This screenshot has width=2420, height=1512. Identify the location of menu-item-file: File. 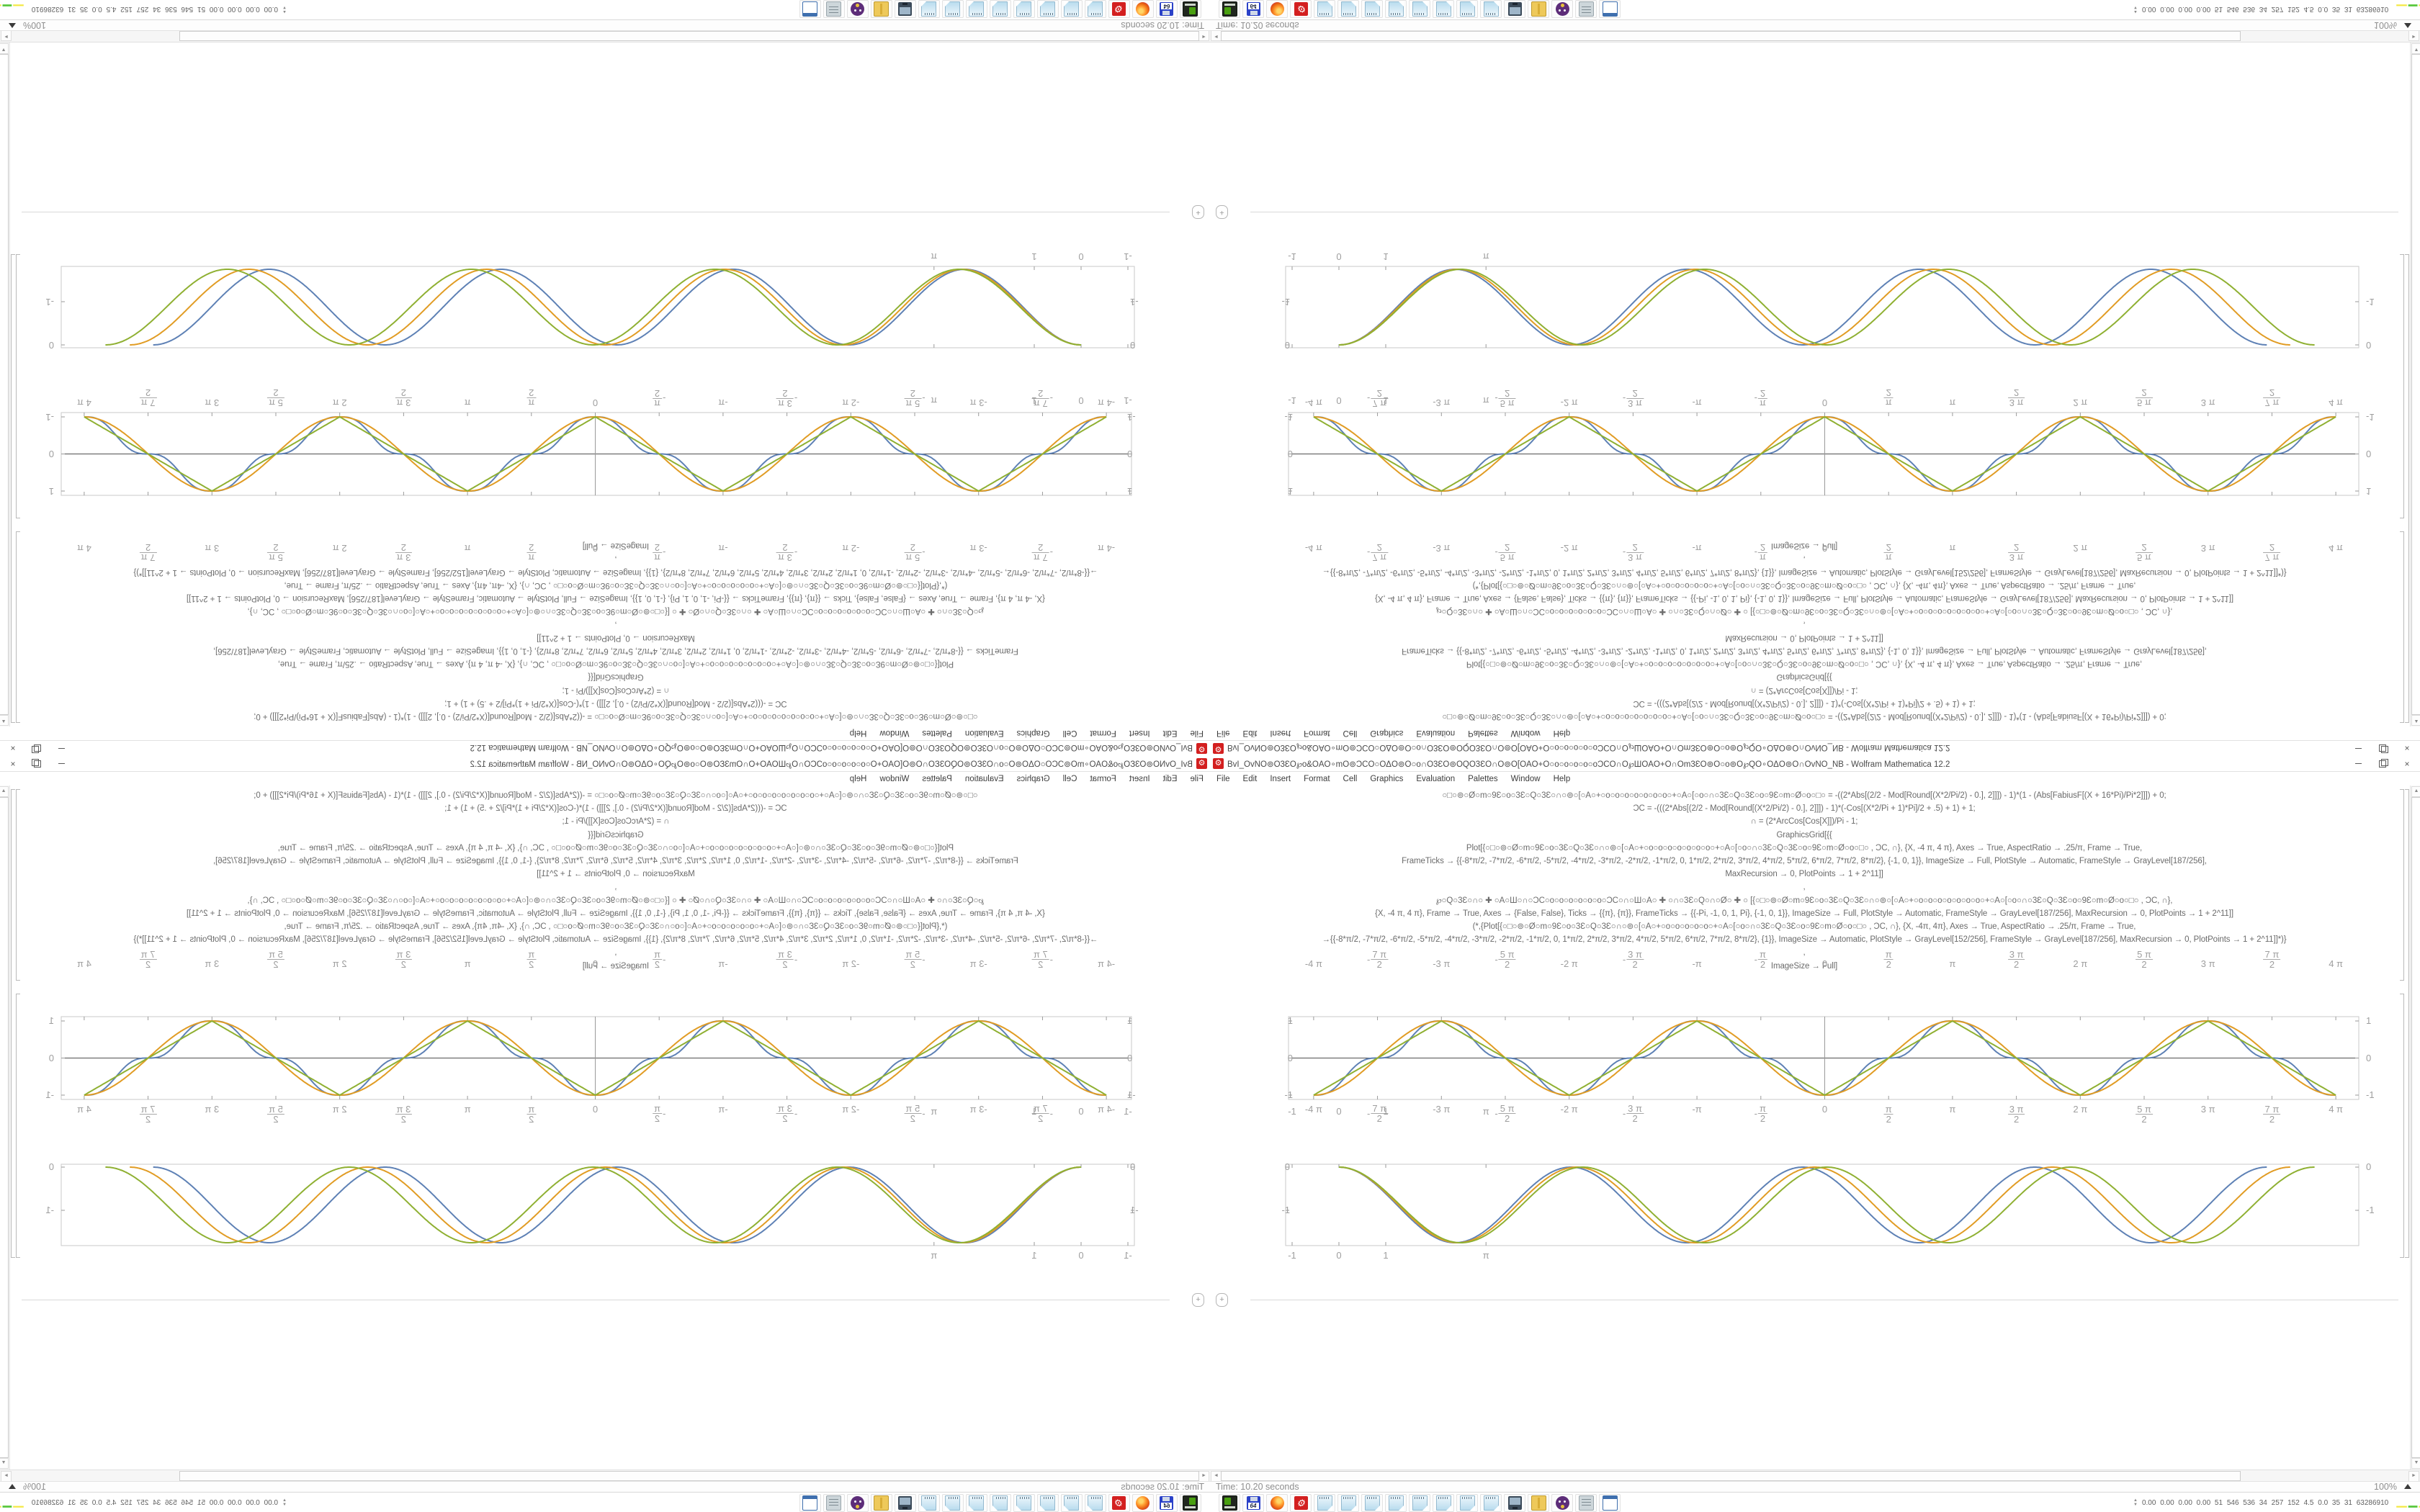
(1197, 778).